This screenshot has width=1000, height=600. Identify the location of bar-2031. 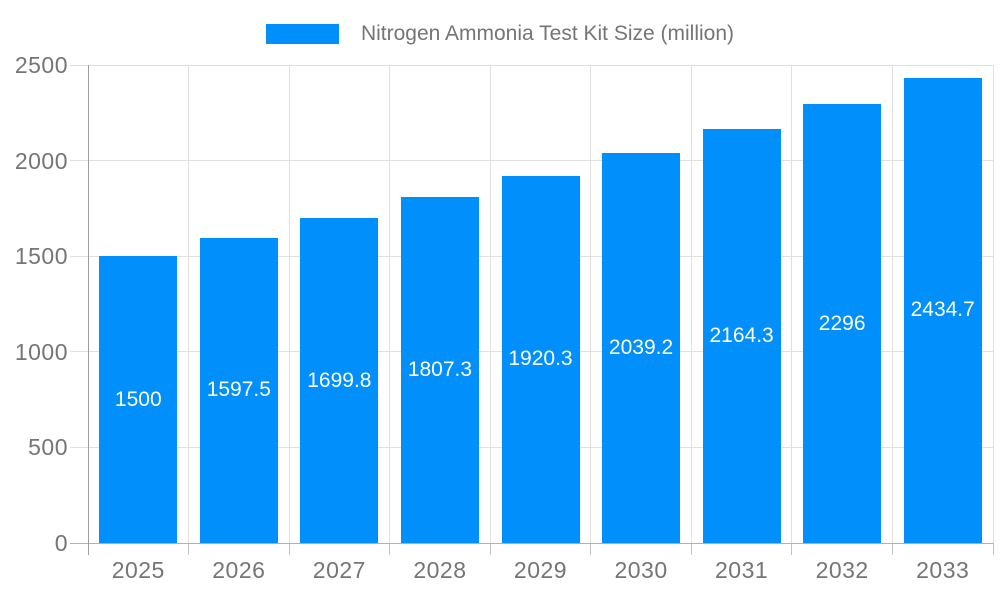
(741, 336).